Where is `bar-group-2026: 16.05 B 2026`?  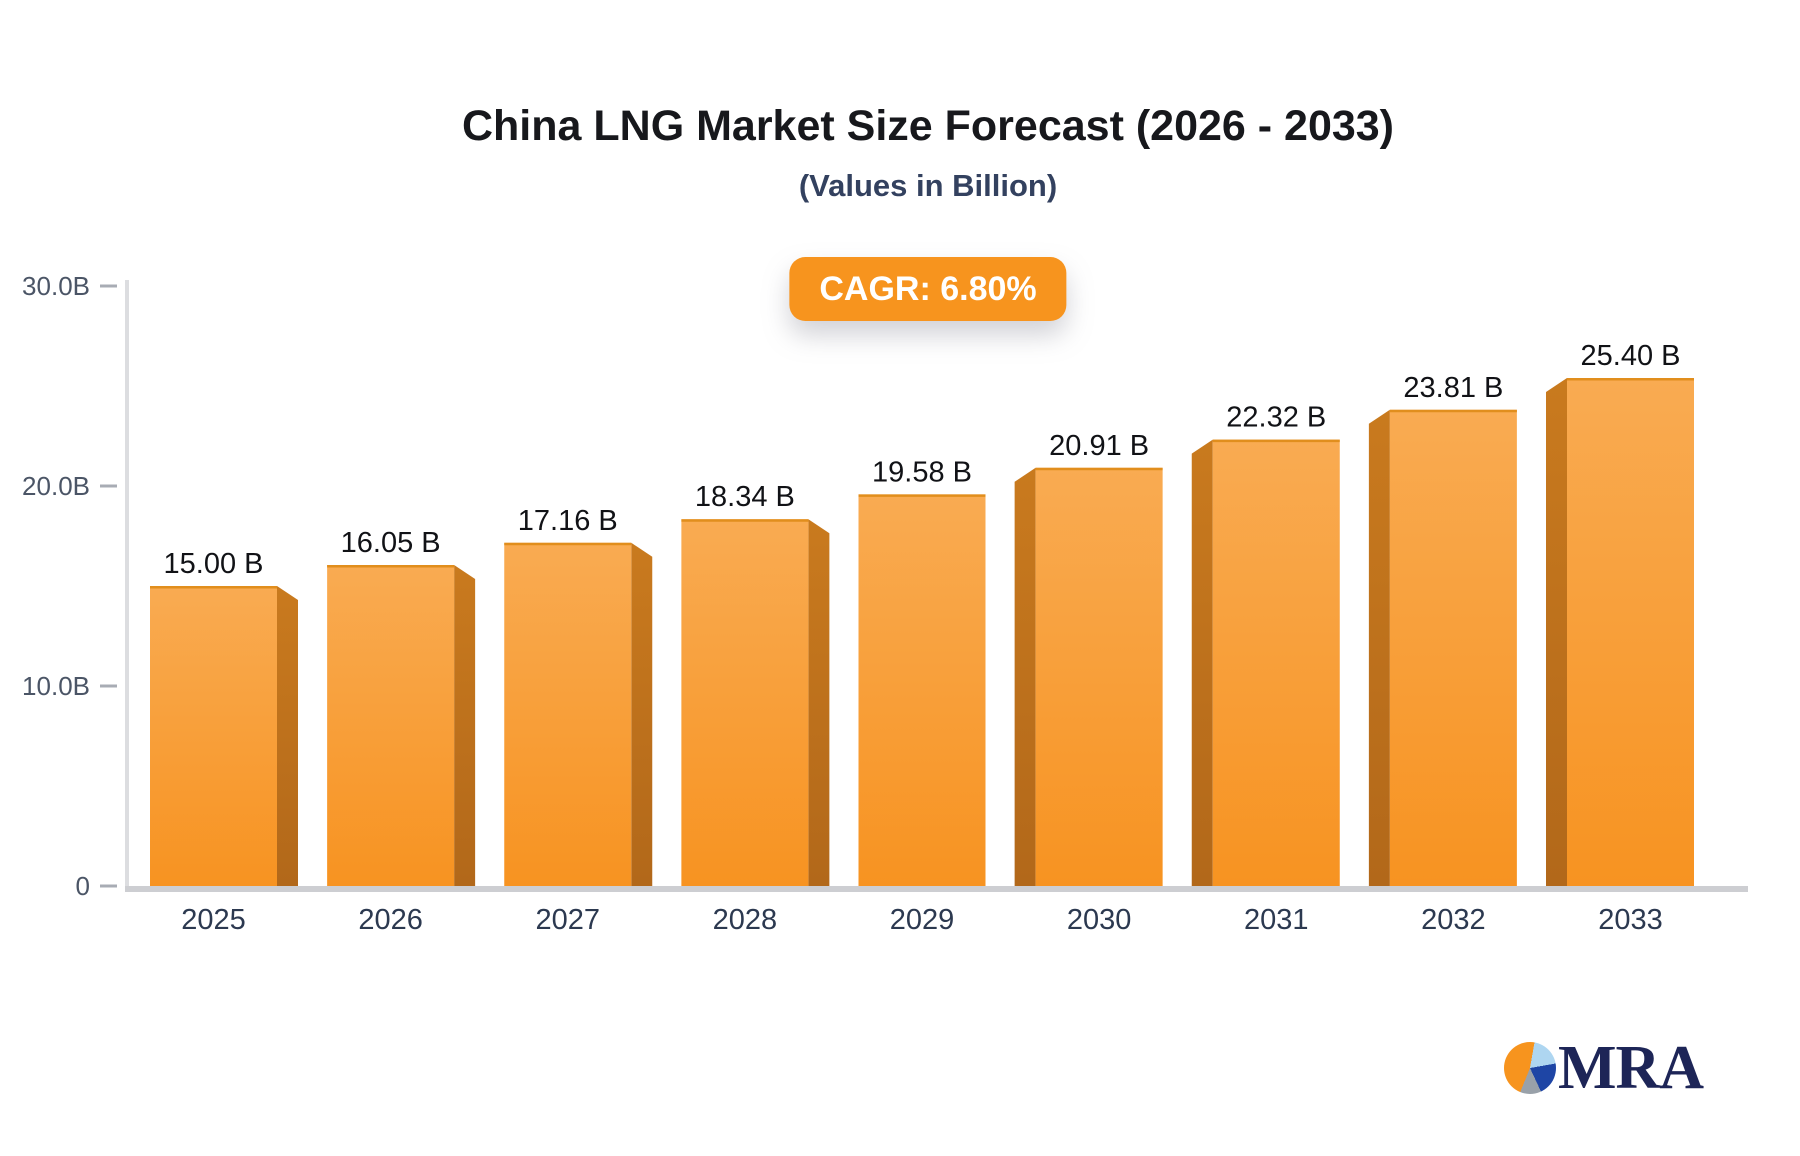 bar-group-2026: 16.05 B 2026 is located at coordinates (401, 731).